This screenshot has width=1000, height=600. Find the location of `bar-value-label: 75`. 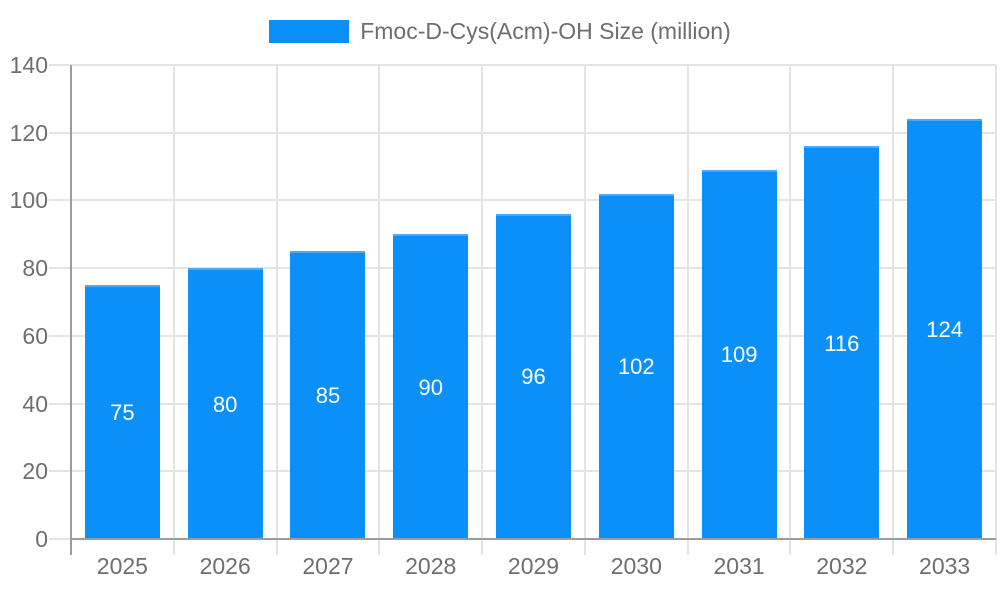

bar-value-label: 75 is located at coordinates (122, 413).